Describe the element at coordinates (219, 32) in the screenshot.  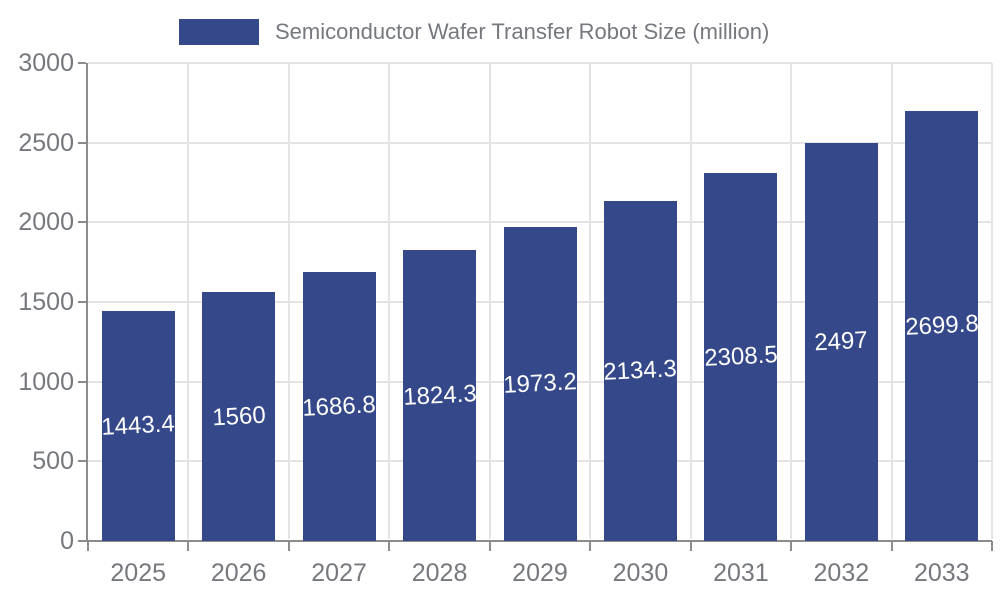
I see `legend-swatch` at that location.